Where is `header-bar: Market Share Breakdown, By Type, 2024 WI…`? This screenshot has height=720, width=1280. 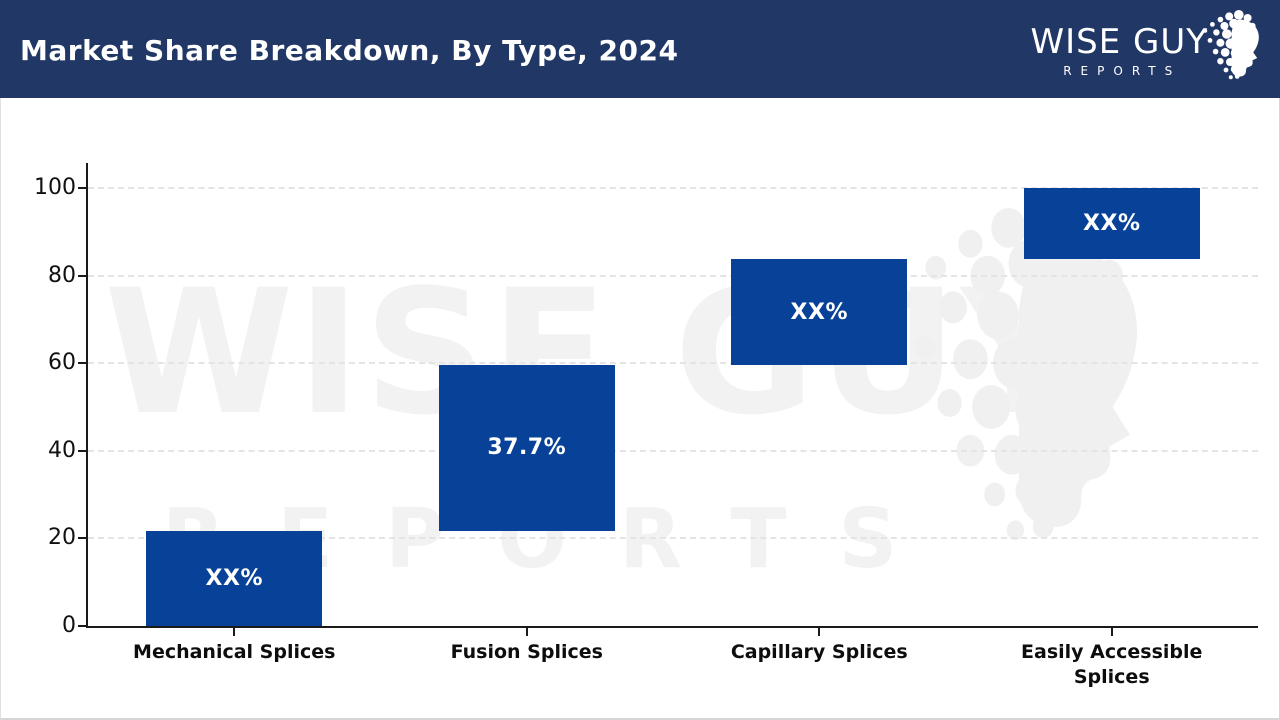
header-bar: Market Share Breakdown, By Type, 2024 WI… is located at coordinates (640, 49).